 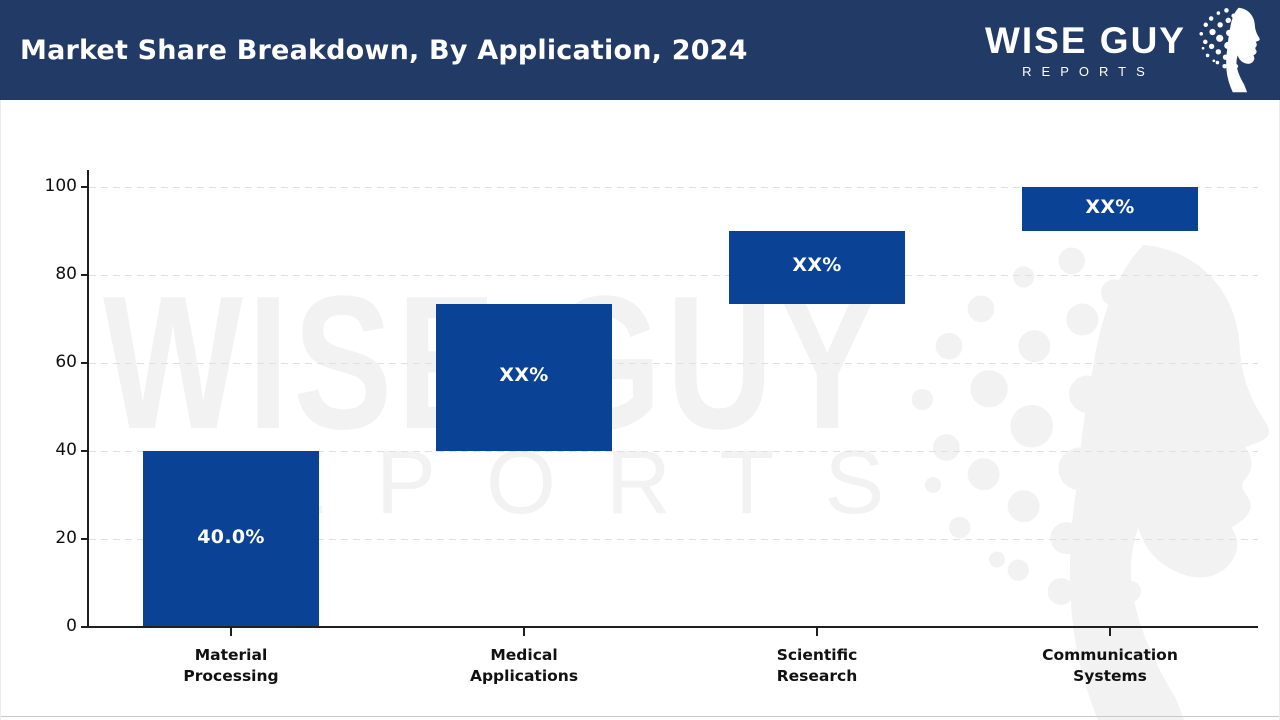 What do you see at coordinates (817, 632) in the screenshot?
I see `x-tick-scientific-research` at bounding box center [817, 632].